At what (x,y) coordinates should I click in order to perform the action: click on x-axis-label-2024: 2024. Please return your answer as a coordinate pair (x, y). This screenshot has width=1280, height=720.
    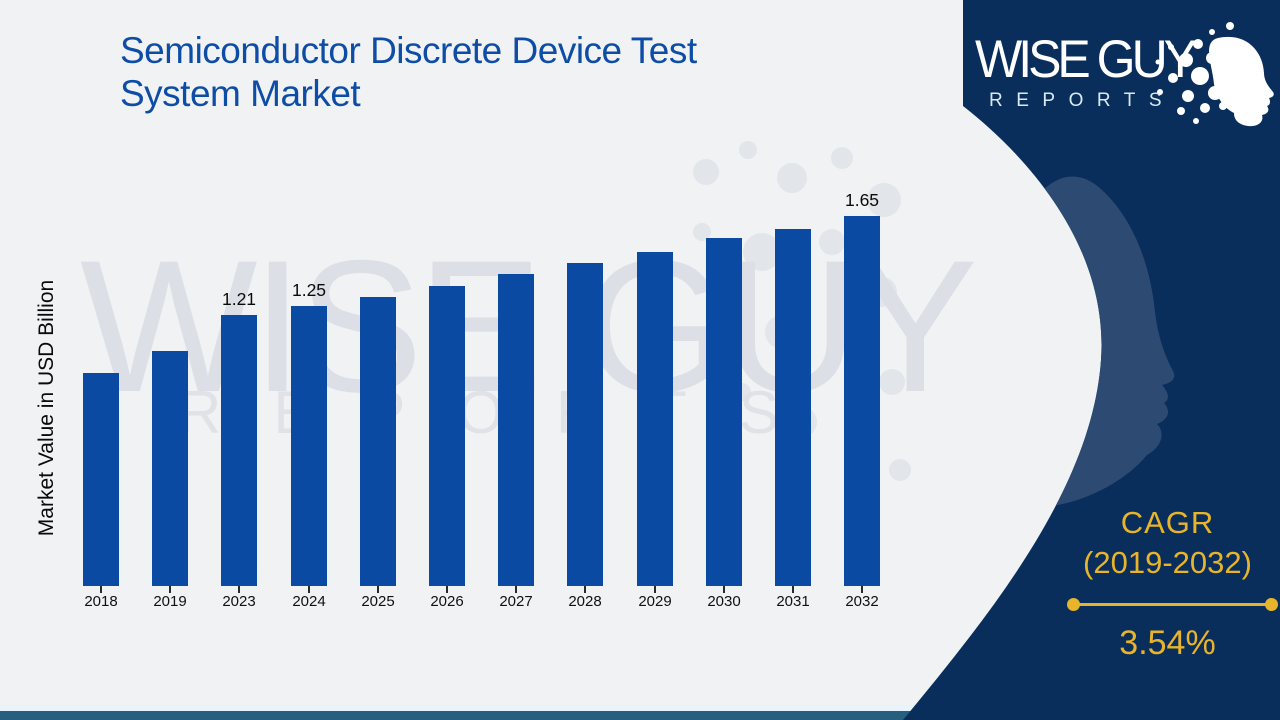
    Looking at the image, I should click on (309, 601).